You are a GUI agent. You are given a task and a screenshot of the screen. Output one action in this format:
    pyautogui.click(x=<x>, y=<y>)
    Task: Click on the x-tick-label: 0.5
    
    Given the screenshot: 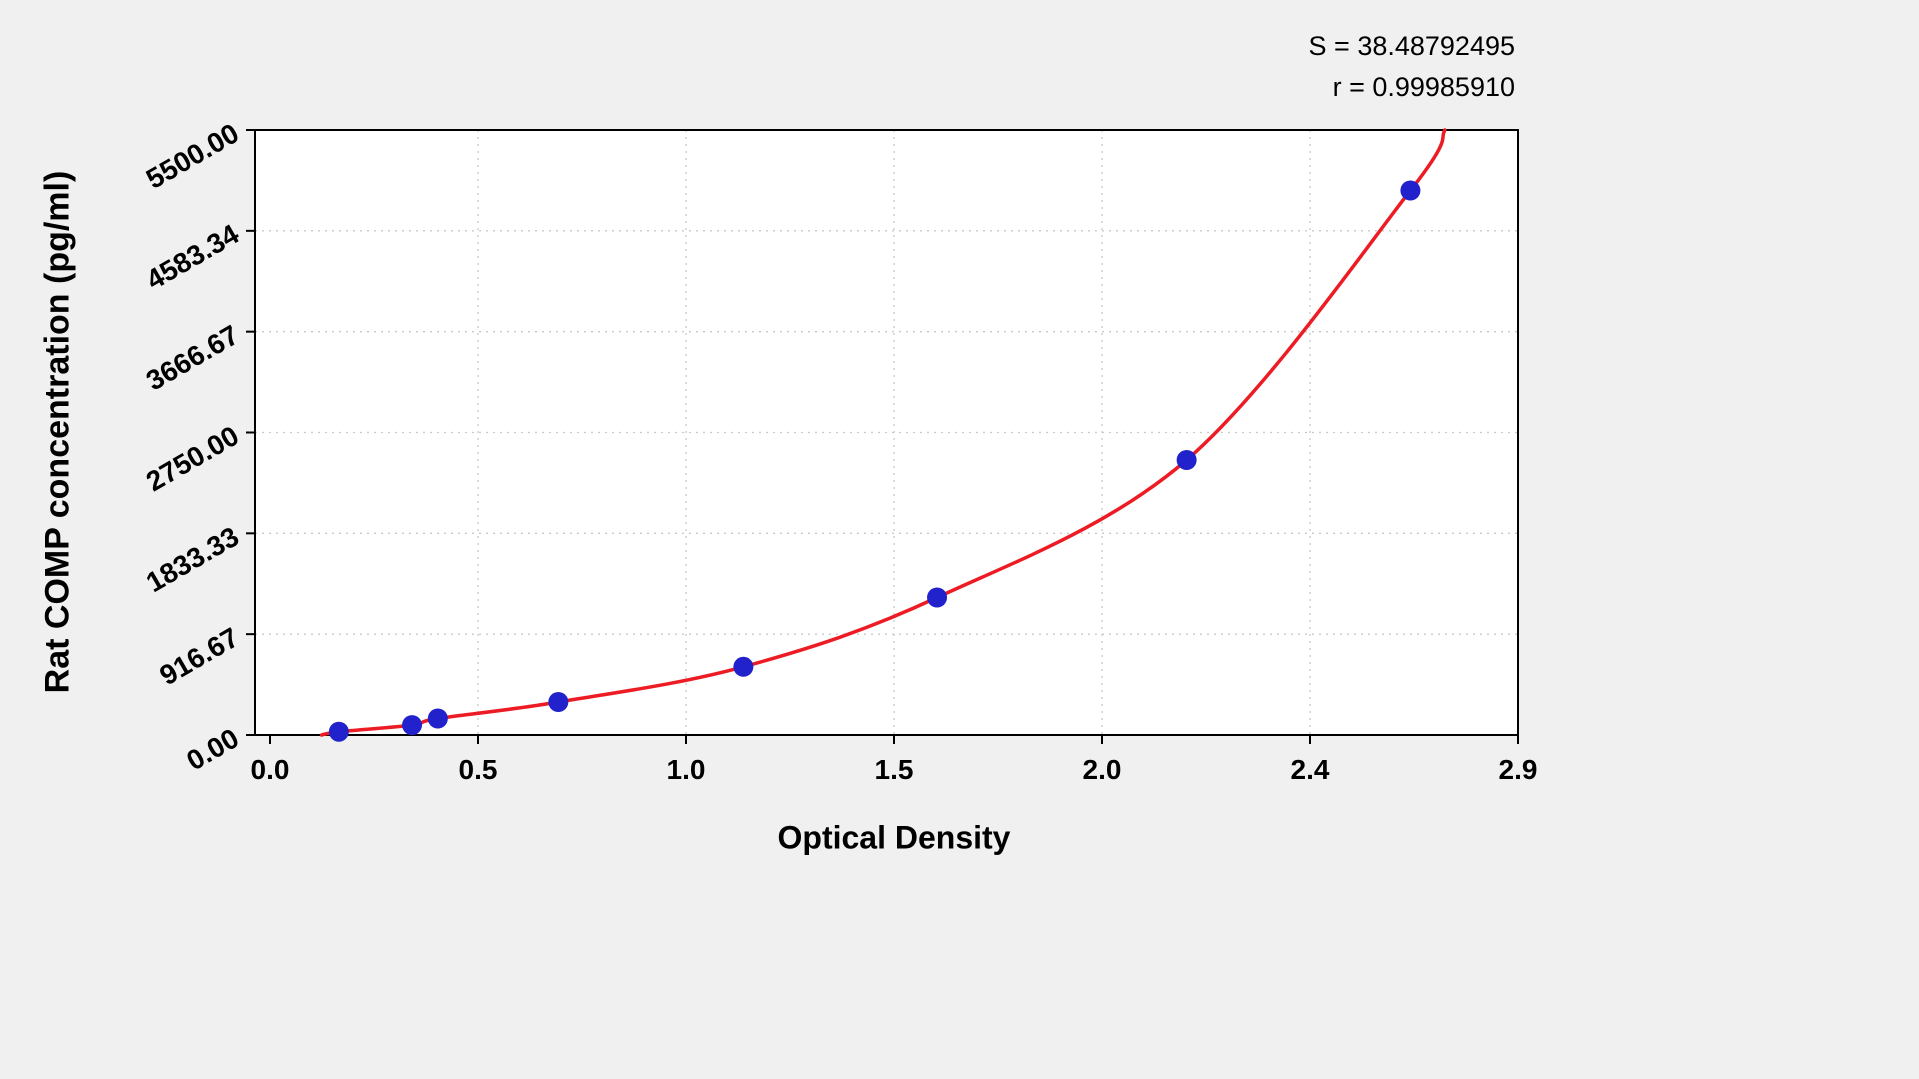 What is the action you would take?
    pyautogui.click(x=478, y=769)
    